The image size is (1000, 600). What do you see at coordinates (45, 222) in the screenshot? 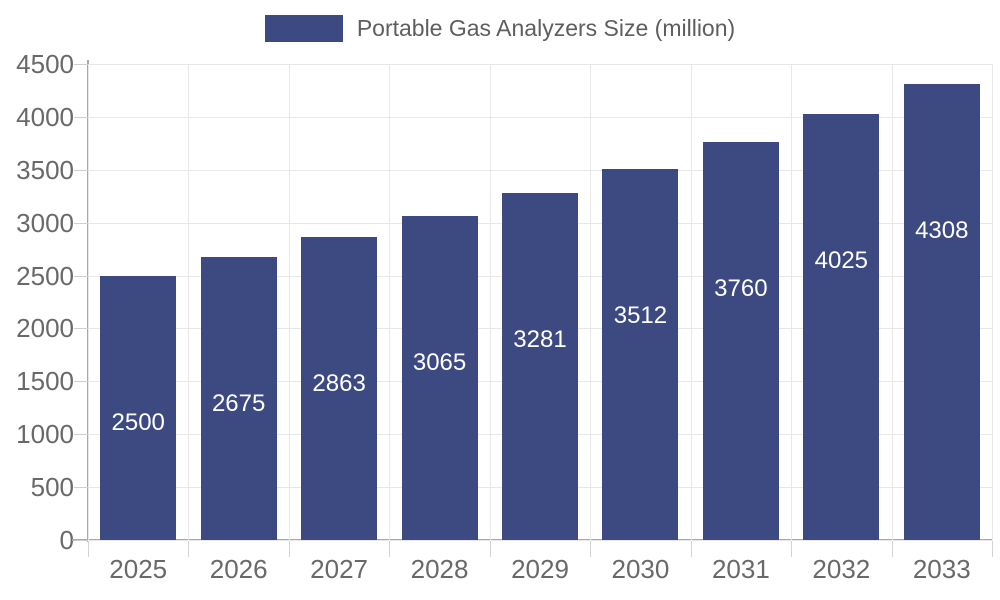
I see `y-axis-tick-label: 3000` at bounding box center [45, 222].